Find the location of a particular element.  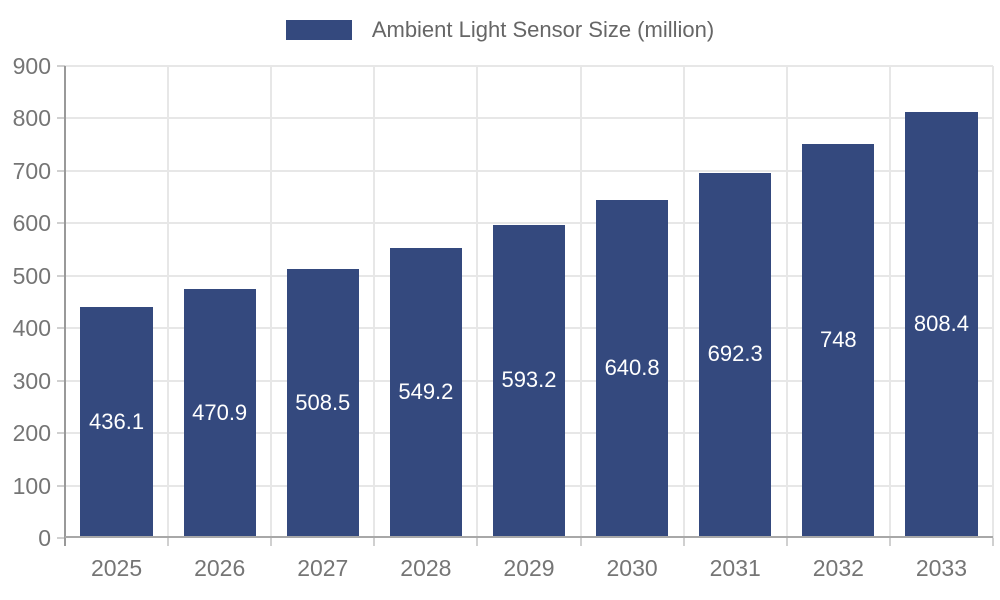

bar-value-label: 748 is located at coordinates (838, 339).